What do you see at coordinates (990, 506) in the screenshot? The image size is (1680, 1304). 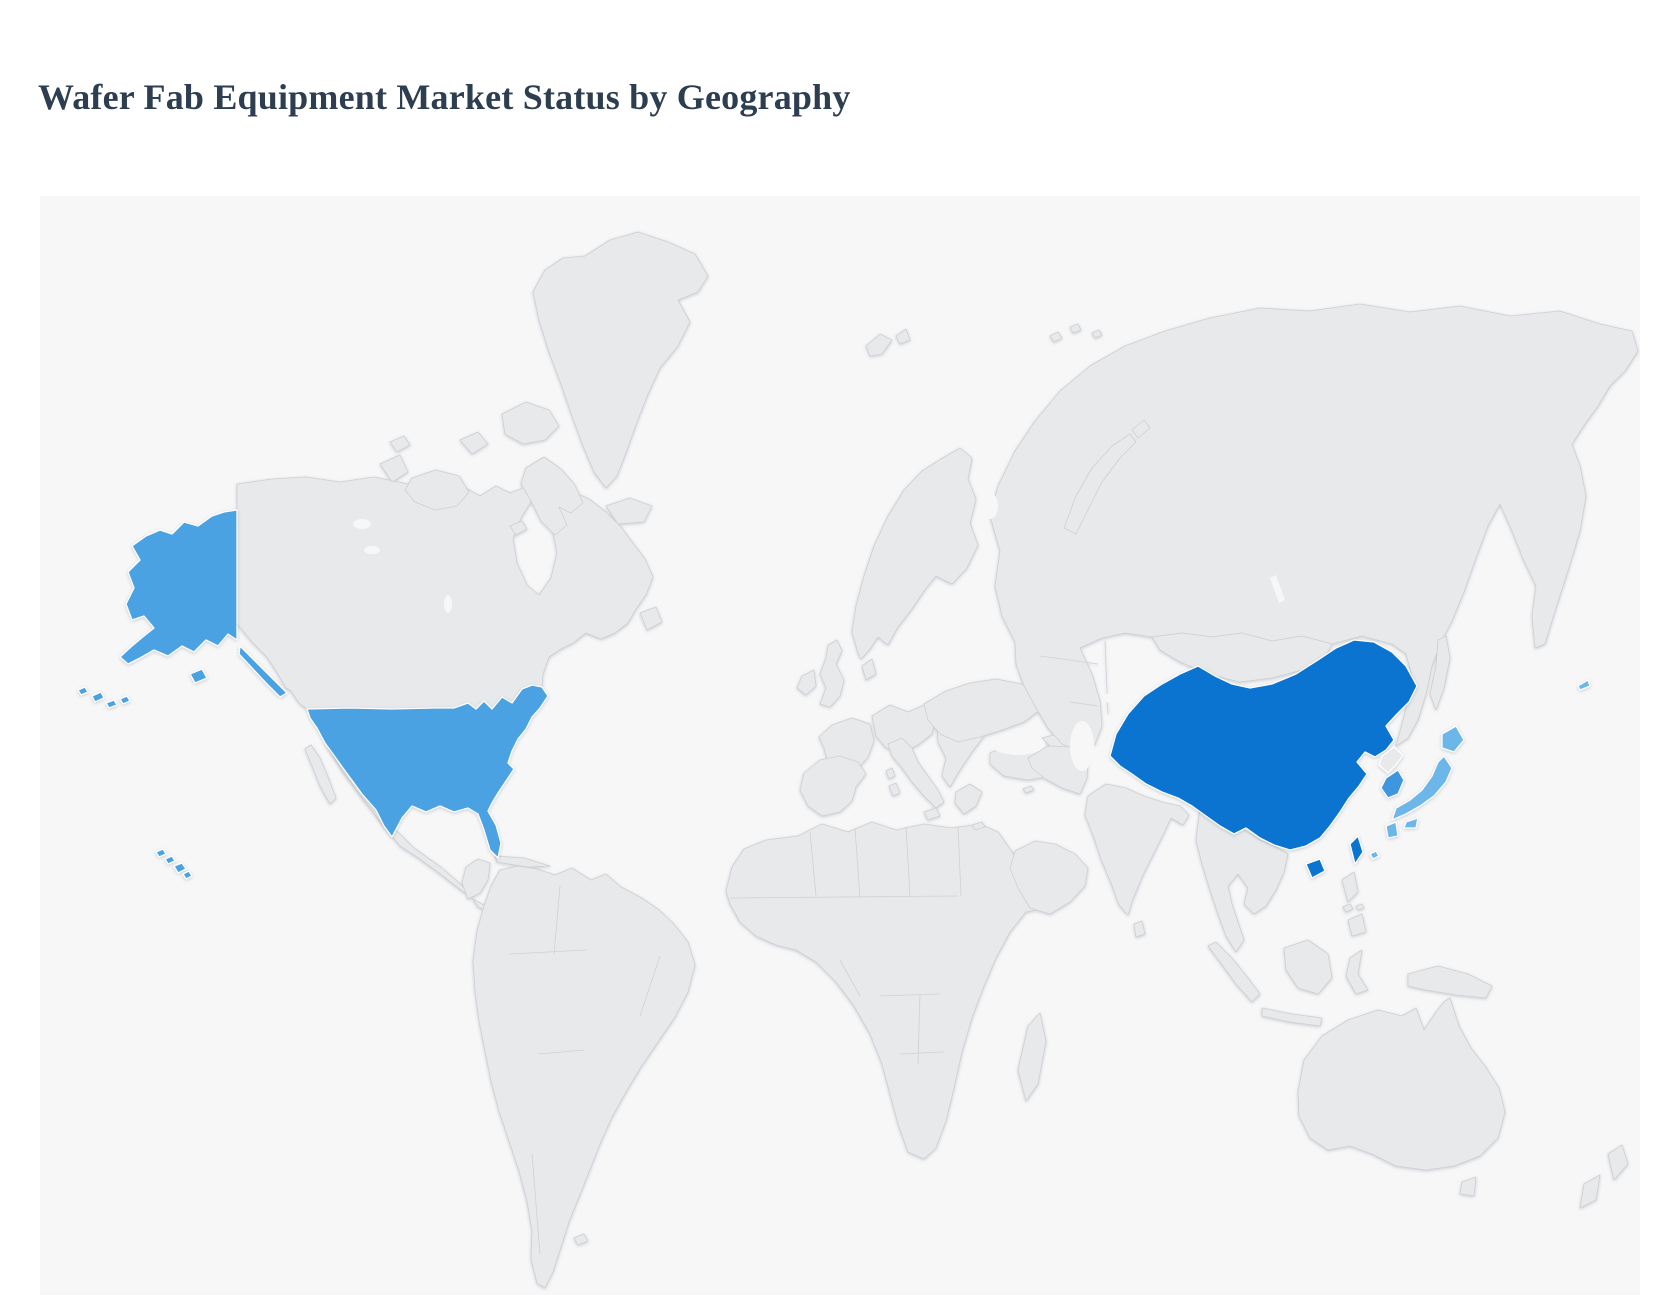 I see `white-sea` at bounding box center [990, 506].